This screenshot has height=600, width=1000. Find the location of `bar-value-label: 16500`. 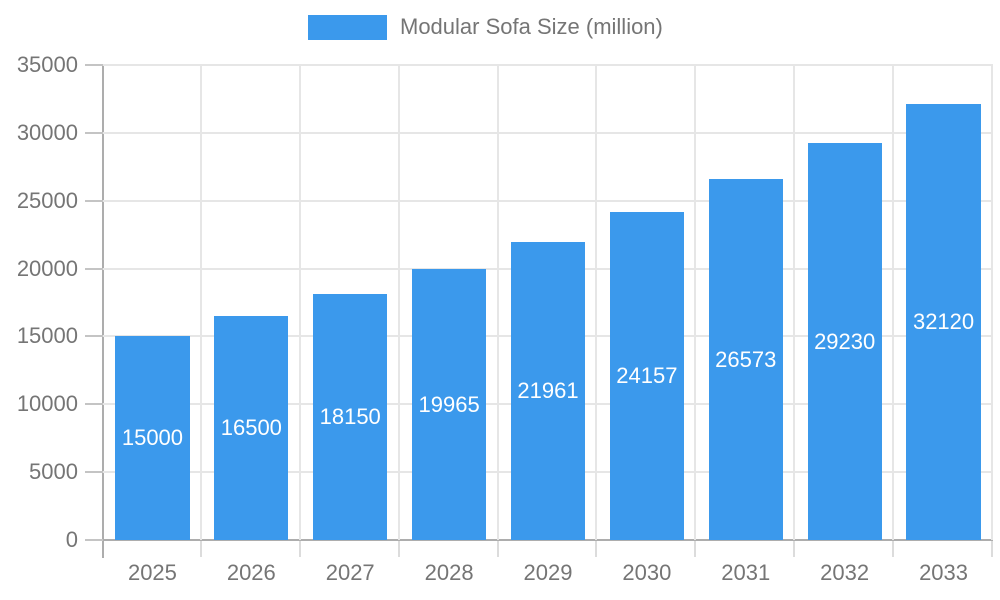

bar-value-label: 16500 is located at coordinates (251, 428).